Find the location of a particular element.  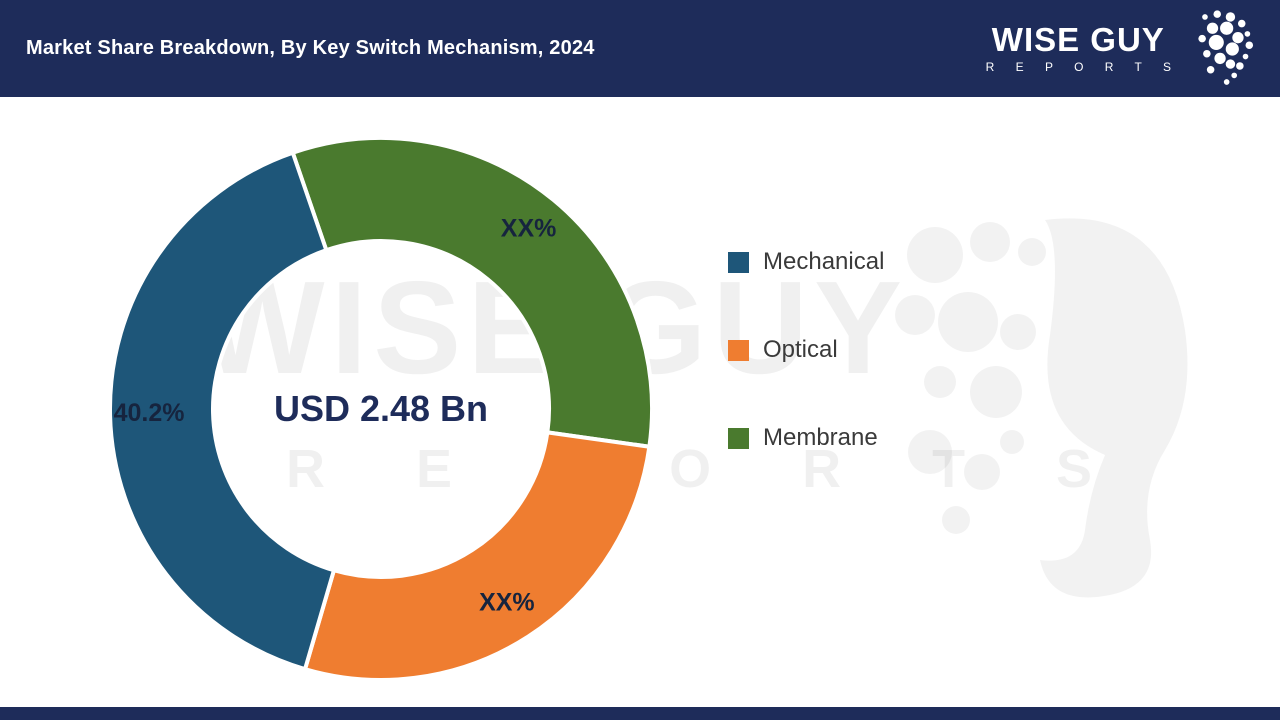

legend-label-optical: Optical is located at coordinates (800, 349).